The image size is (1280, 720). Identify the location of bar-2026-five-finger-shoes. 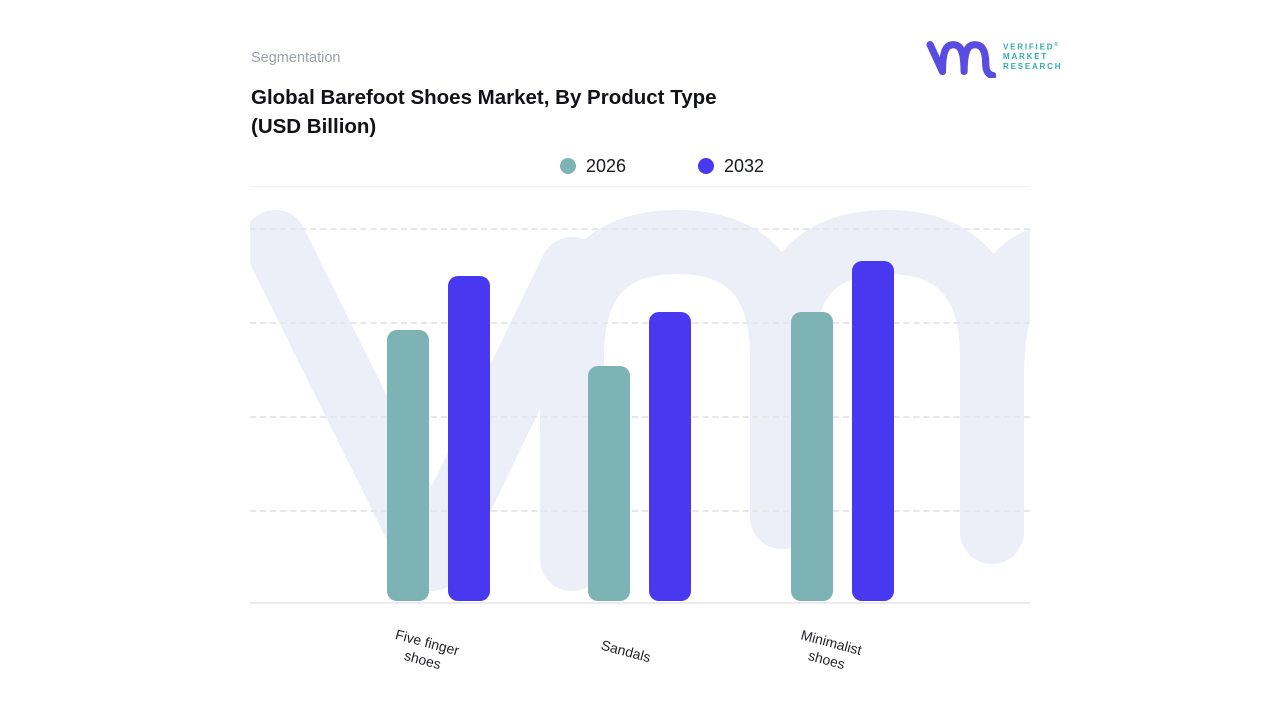
(408, 465).